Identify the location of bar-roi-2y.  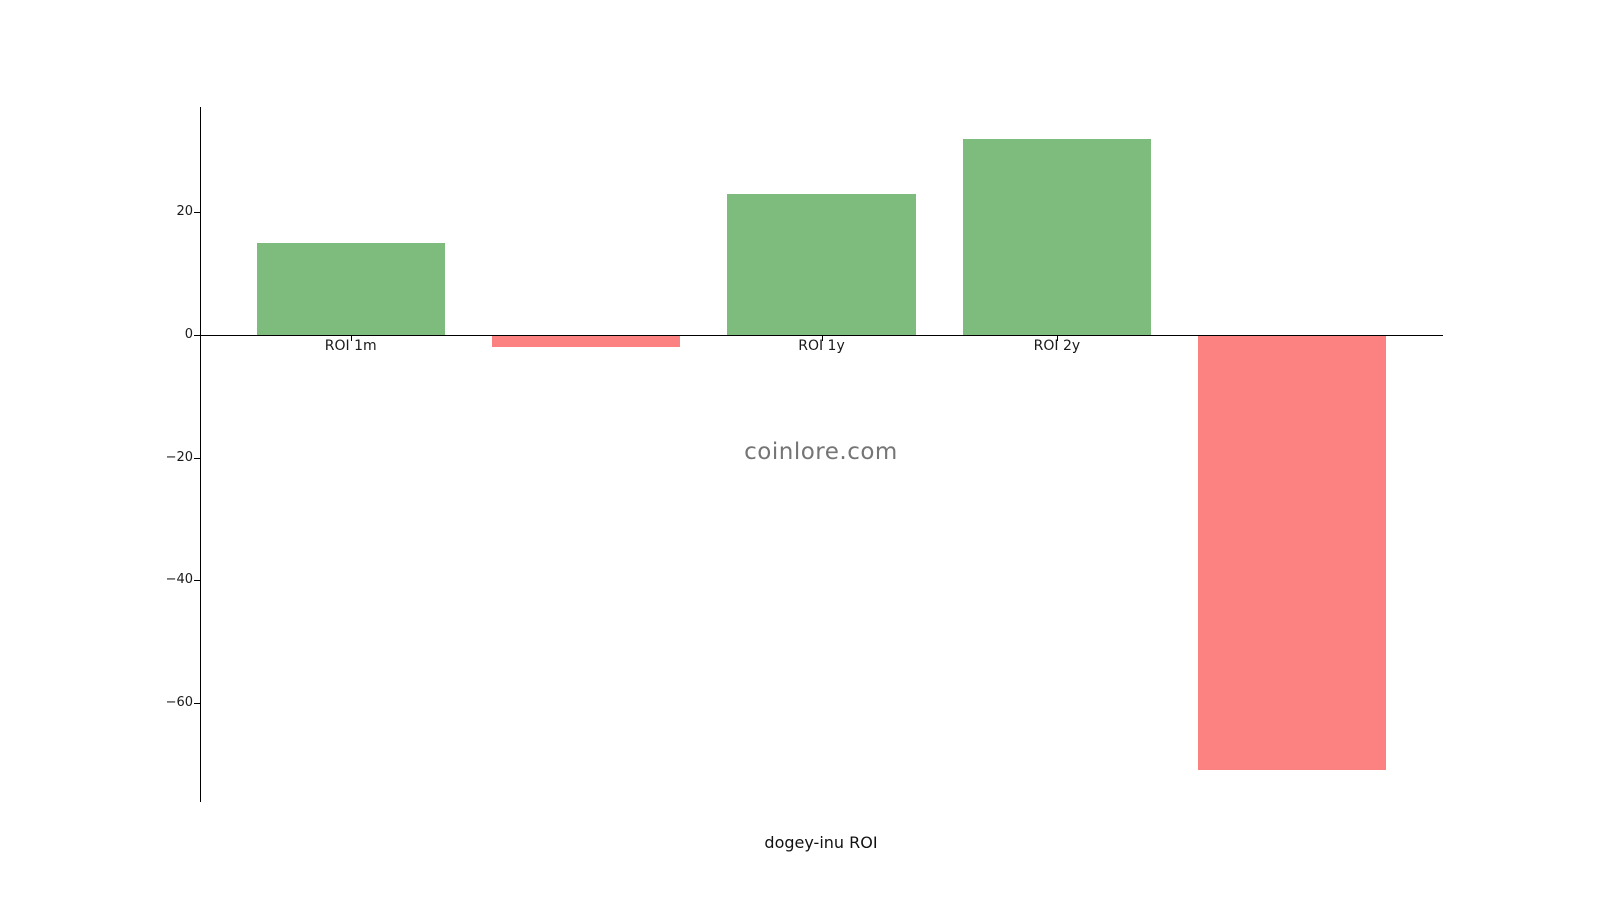
(1057, 236).